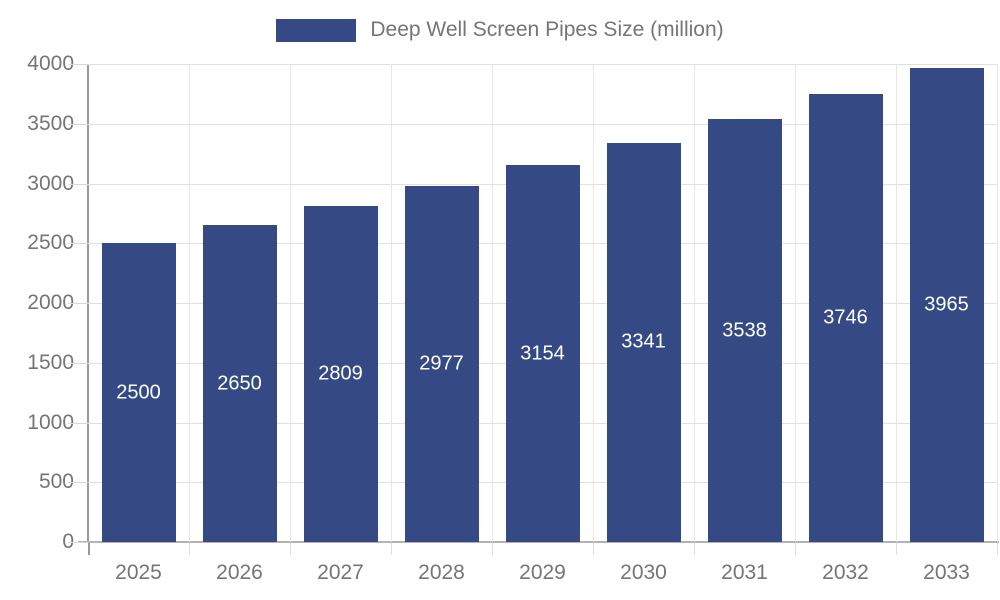 The width and height of the screenshot is (1000, 600). What do you see at coordinates (50, 302) in the screenshot?
I see `y-tick-label: 2000` at bounding box center [50, 302].